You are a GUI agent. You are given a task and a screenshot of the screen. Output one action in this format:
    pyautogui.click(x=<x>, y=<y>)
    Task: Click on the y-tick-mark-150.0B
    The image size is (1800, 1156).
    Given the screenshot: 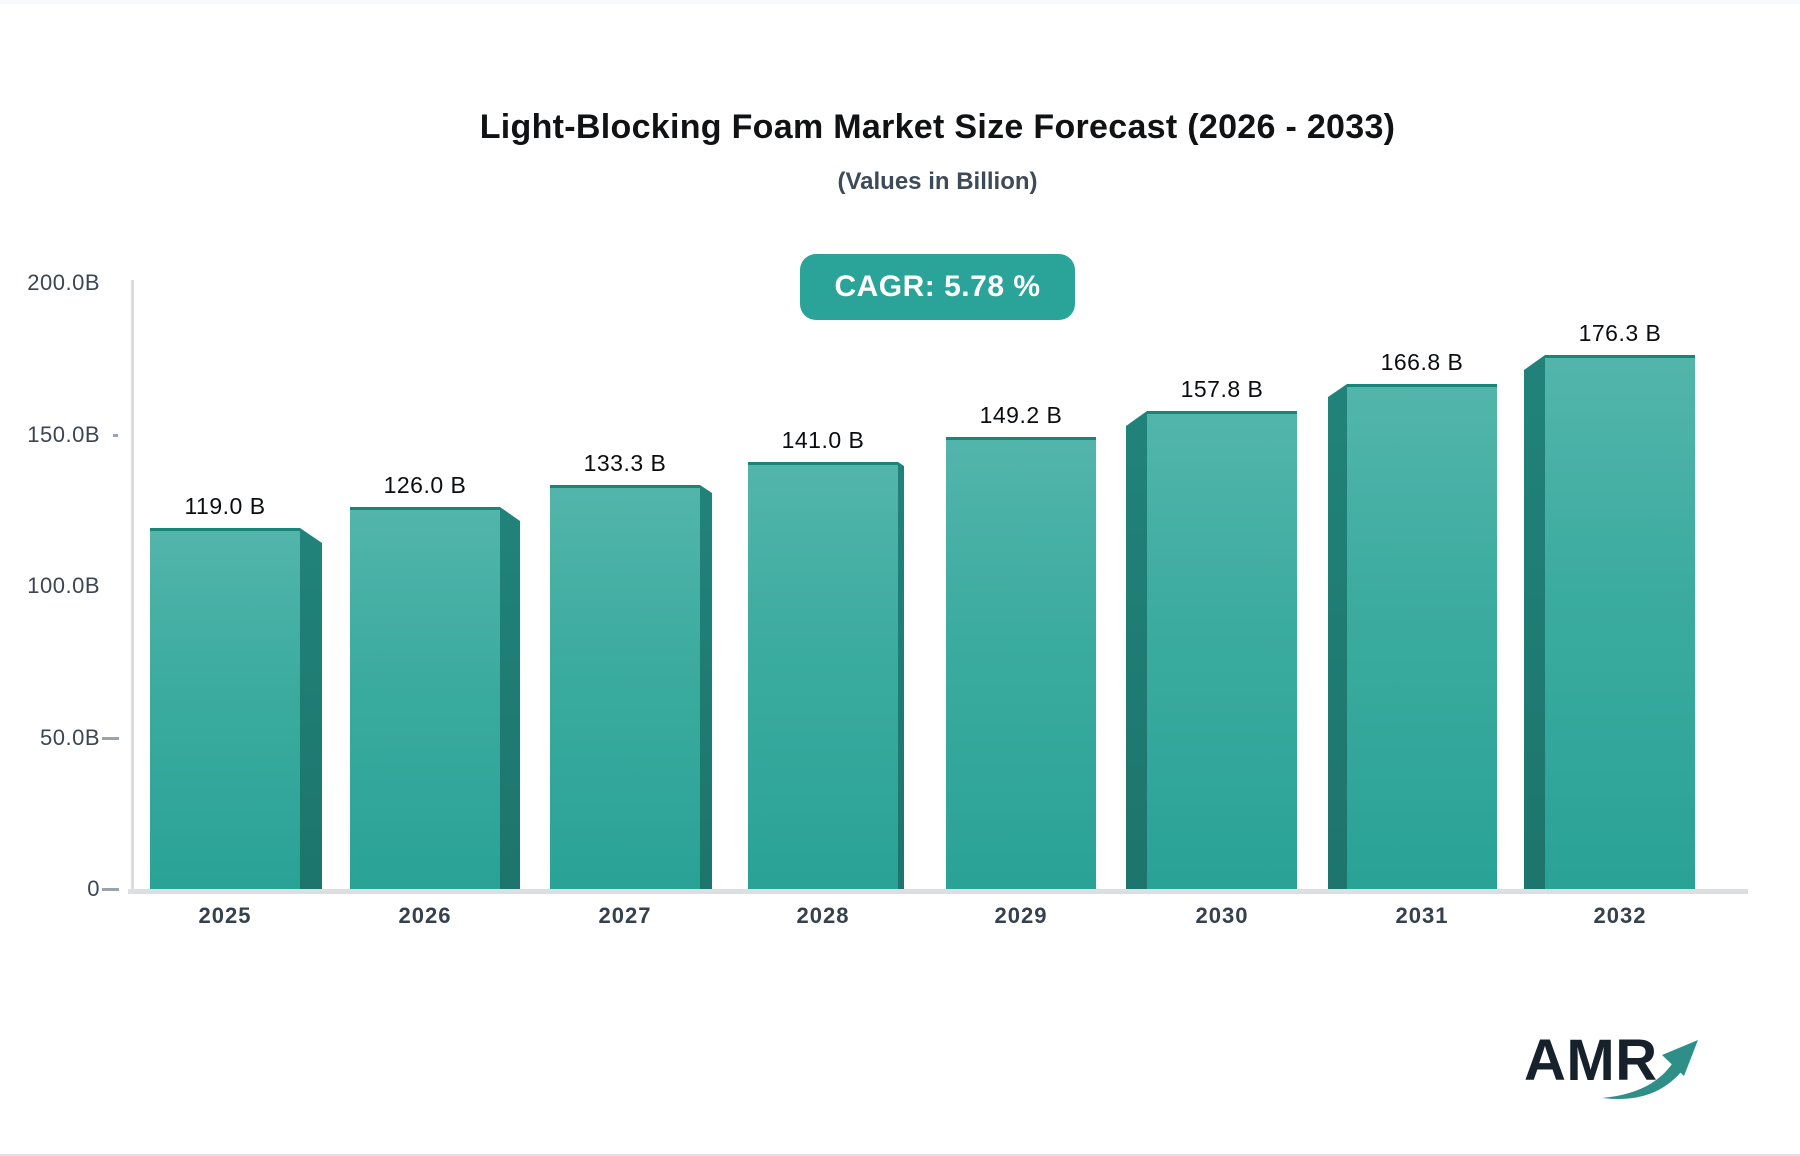 What is the action you would take?
    pyautogui.click(x=115, y=435)
    